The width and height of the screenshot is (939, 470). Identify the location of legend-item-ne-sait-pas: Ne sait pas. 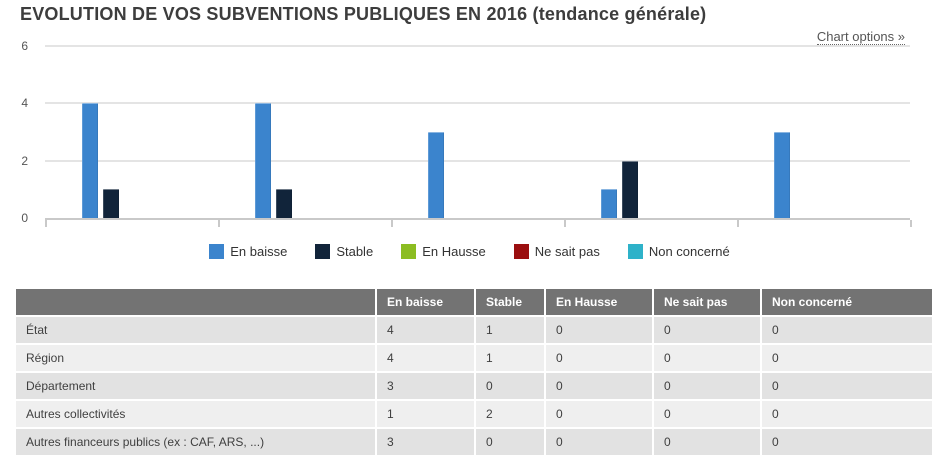
(556, 251).